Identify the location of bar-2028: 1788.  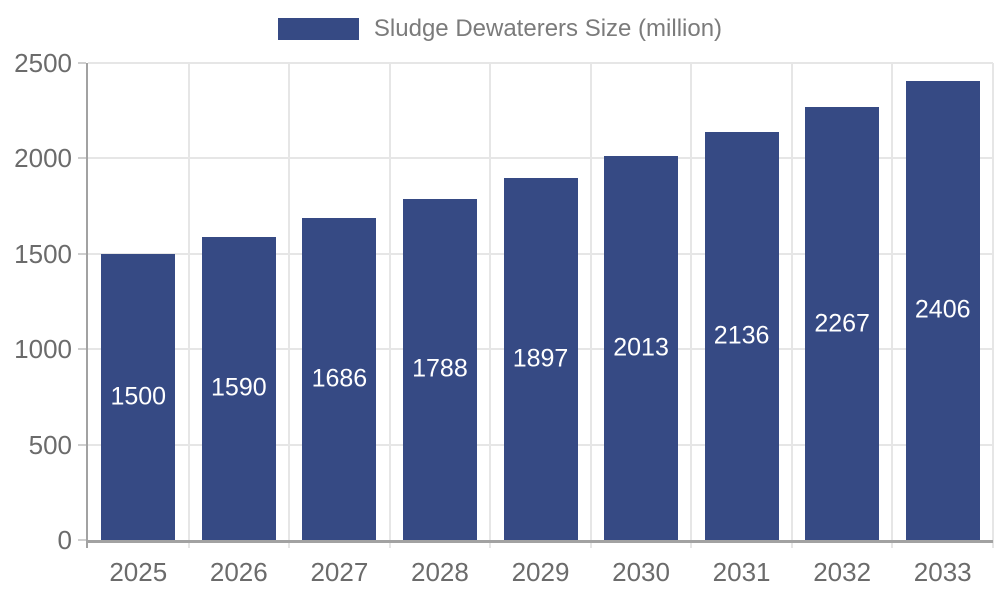
(439, 369).